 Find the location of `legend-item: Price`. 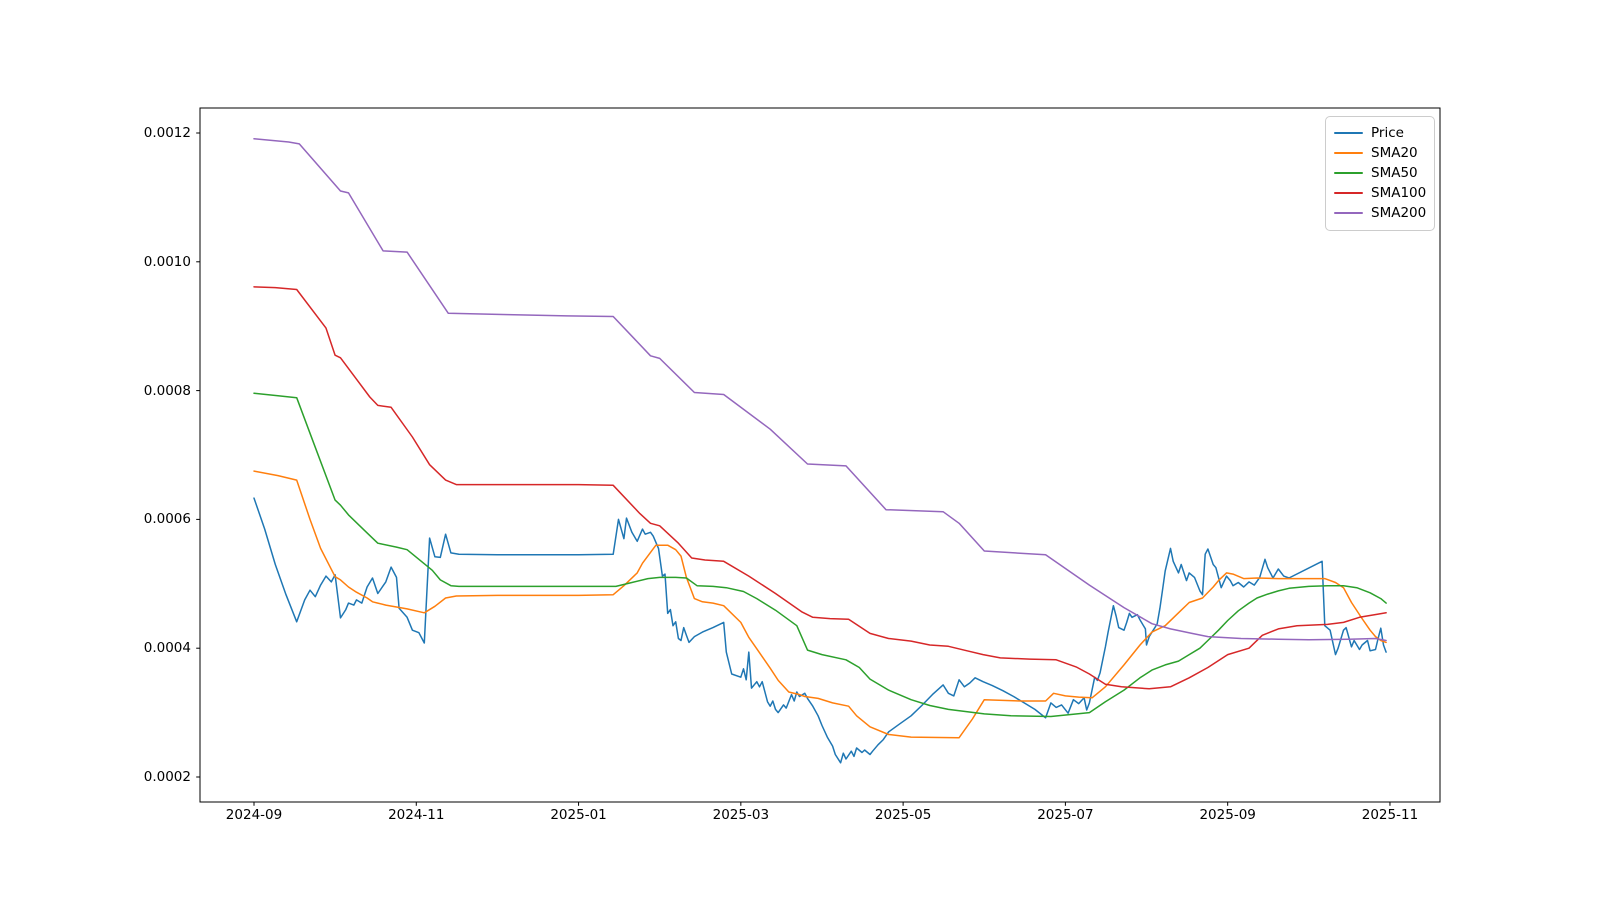

legend-item: Price is located at coordinates (1379, 133).